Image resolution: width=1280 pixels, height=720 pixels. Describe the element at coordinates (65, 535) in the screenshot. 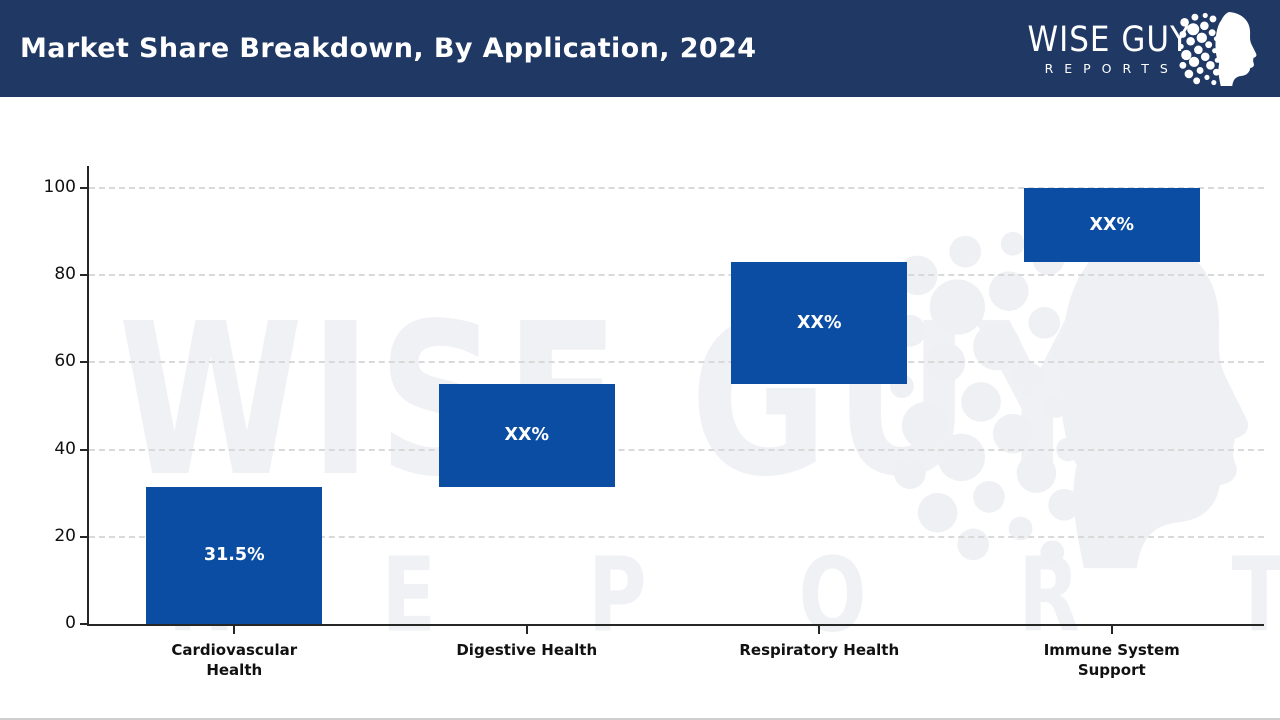

I see `y-axis-tick-label: 20` at that location.